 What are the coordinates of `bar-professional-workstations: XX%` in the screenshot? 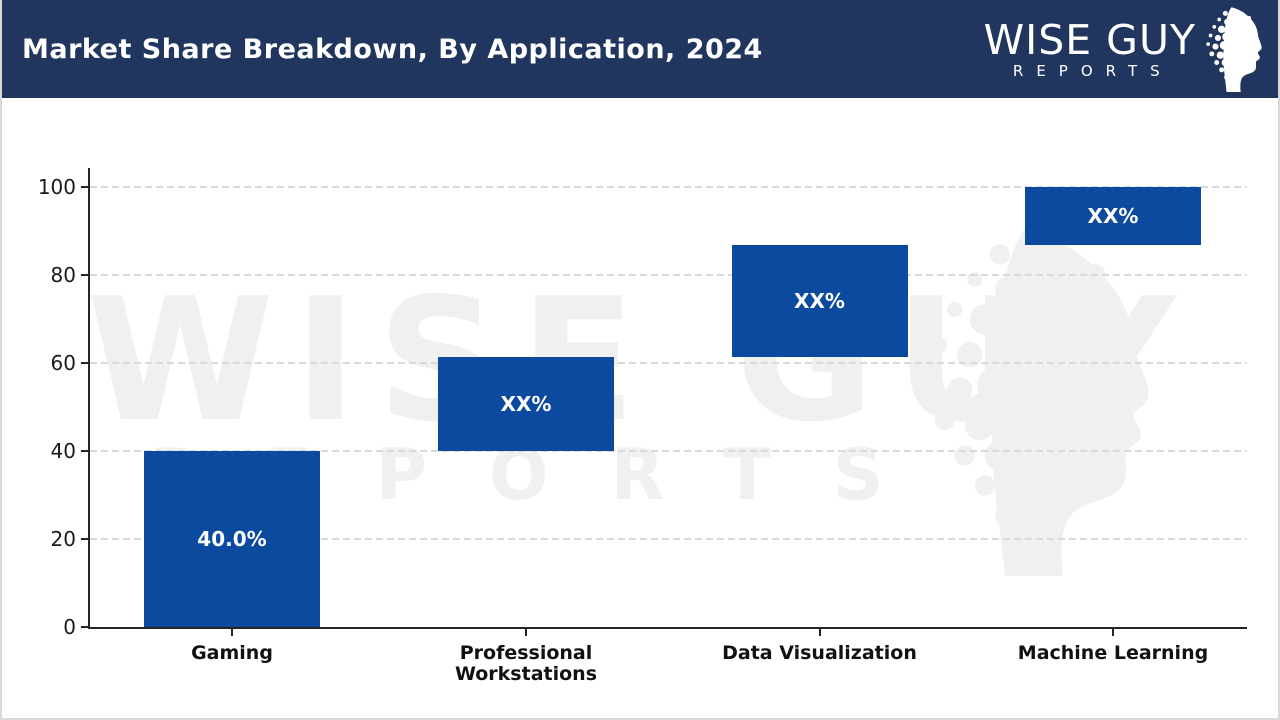 It's located at (526, 403).